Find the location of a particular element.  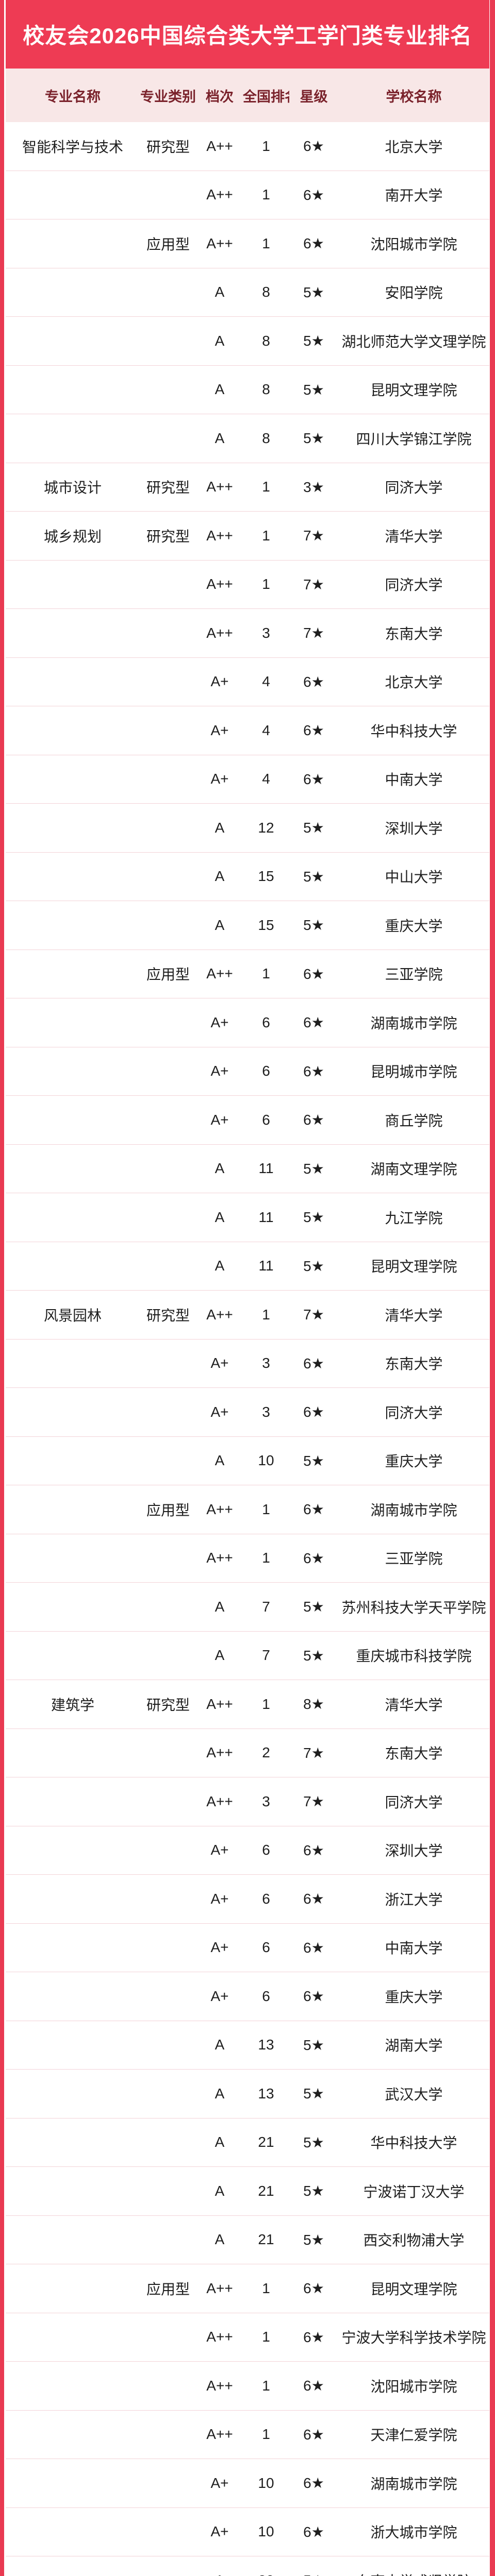

table-row: A+ 10 6★ 湖南城市学院 is located at coordinates (247, 2483).